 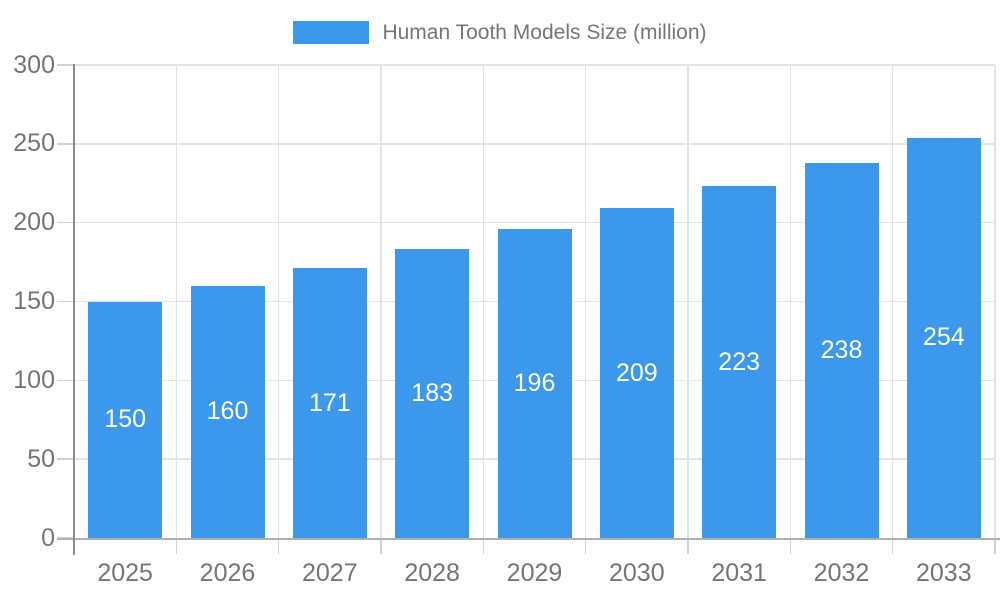 I want to click on bar: 160, so click(x=227, y=411).